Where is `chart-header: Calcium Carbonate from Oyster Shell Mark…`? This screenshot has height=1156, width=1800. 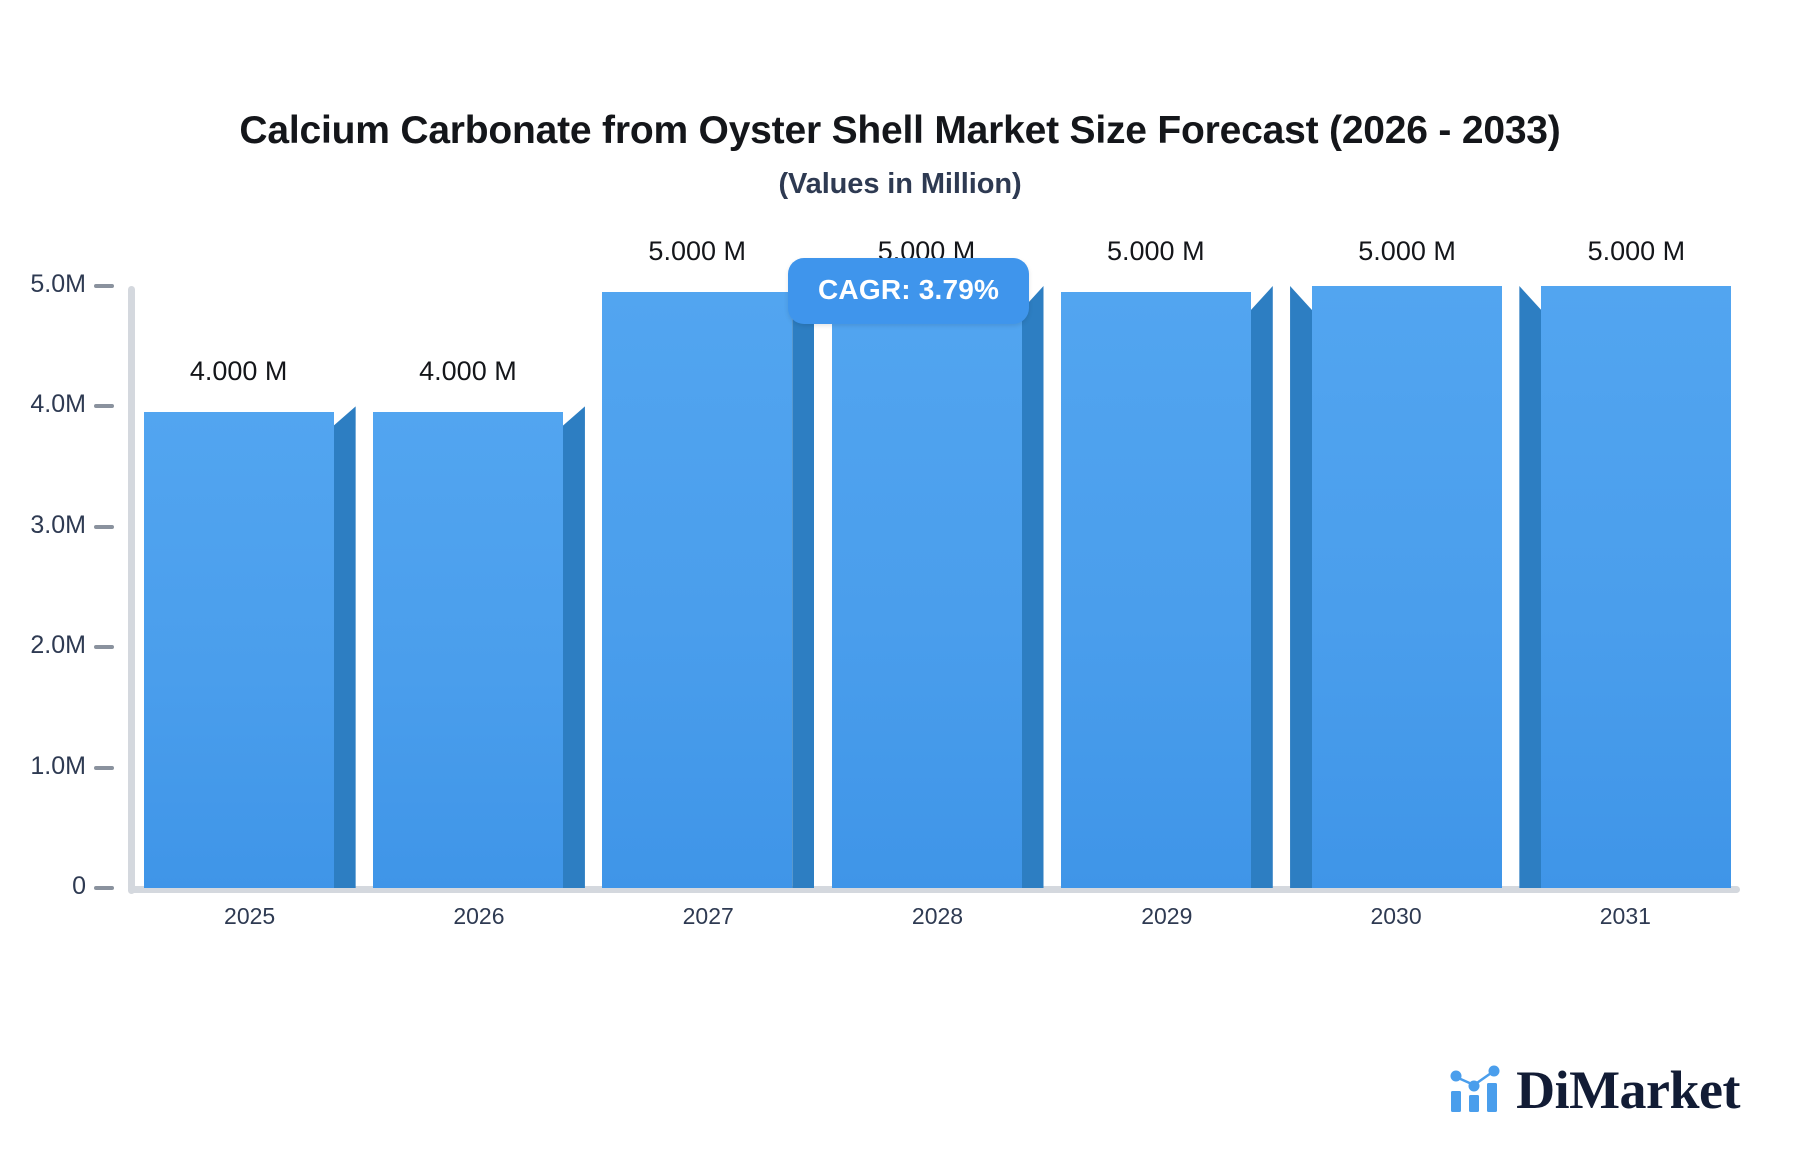
chart-header: Calcium Carbonate from Oyster Shell Mark… is located at coordinates (900, 154).